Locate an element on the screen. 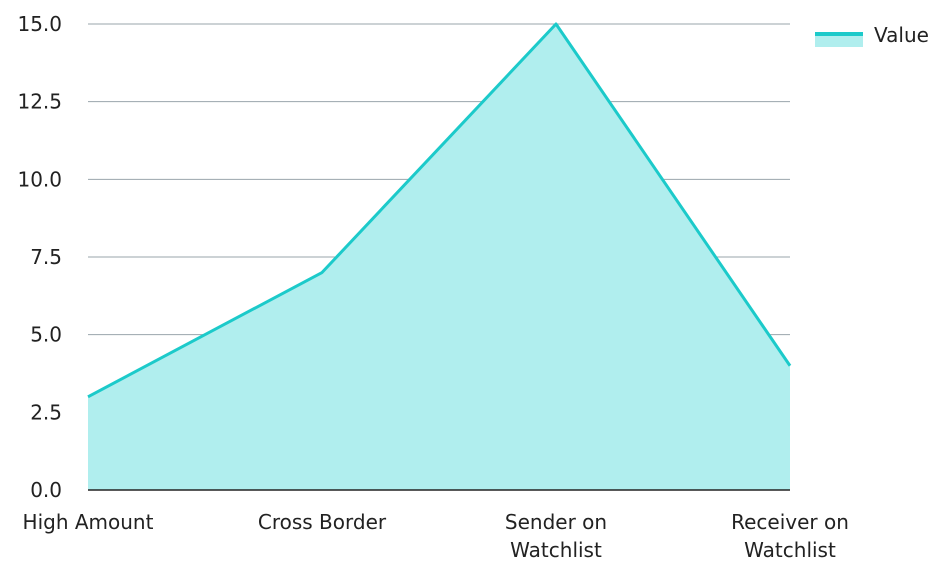 Image resolution: width=939 pixels, height=565 pixels. y-tick-label: 5.0 is located at coordinates (46, 335).